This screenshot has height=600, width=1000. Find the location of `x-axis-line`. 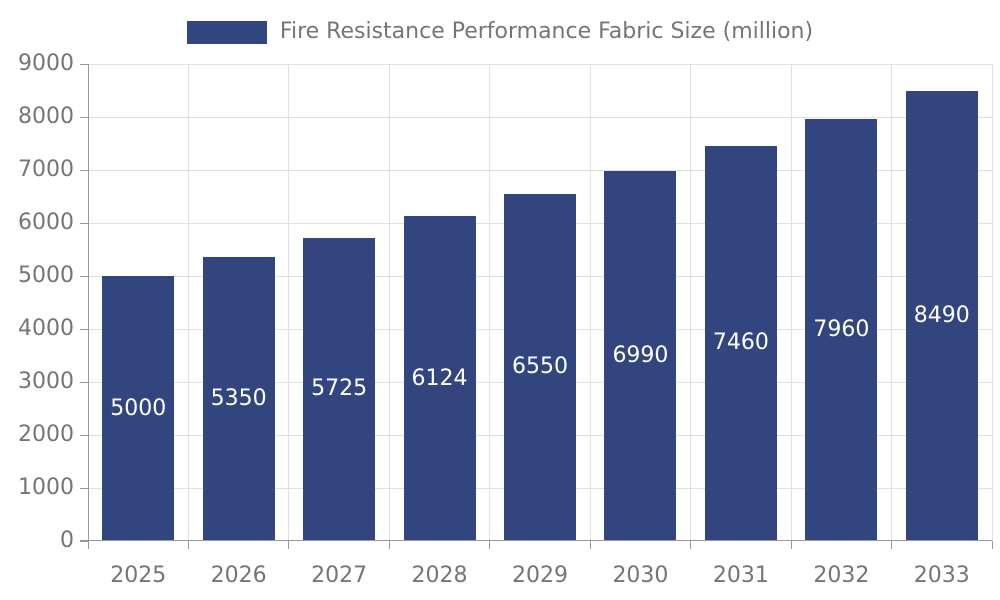

x-axis-line is located at coordinates (536, 540).